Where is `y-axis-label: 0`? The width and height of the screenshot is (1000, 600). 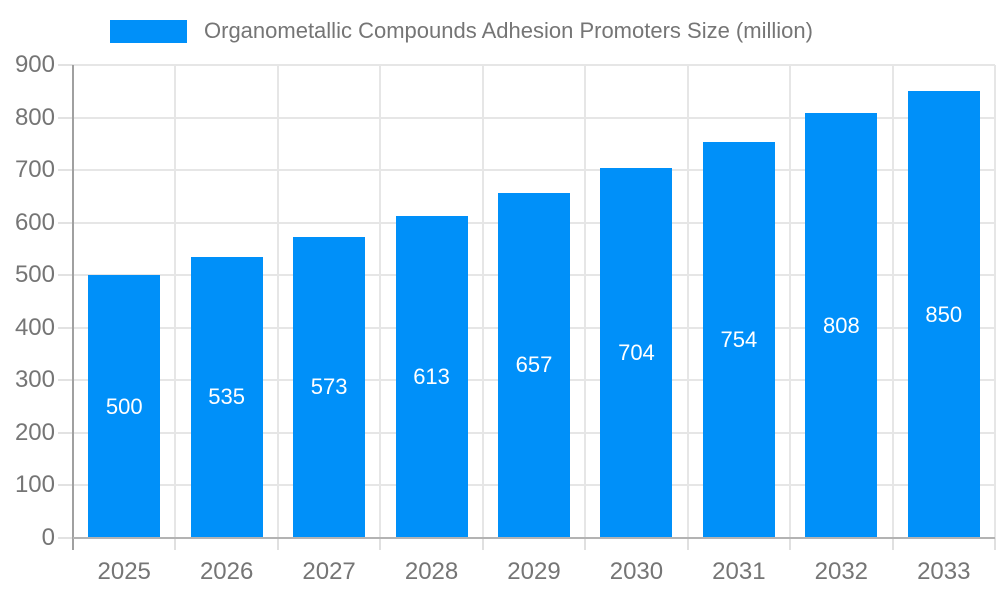 y-axis-label: 0 is located at coordinates (48, 537).